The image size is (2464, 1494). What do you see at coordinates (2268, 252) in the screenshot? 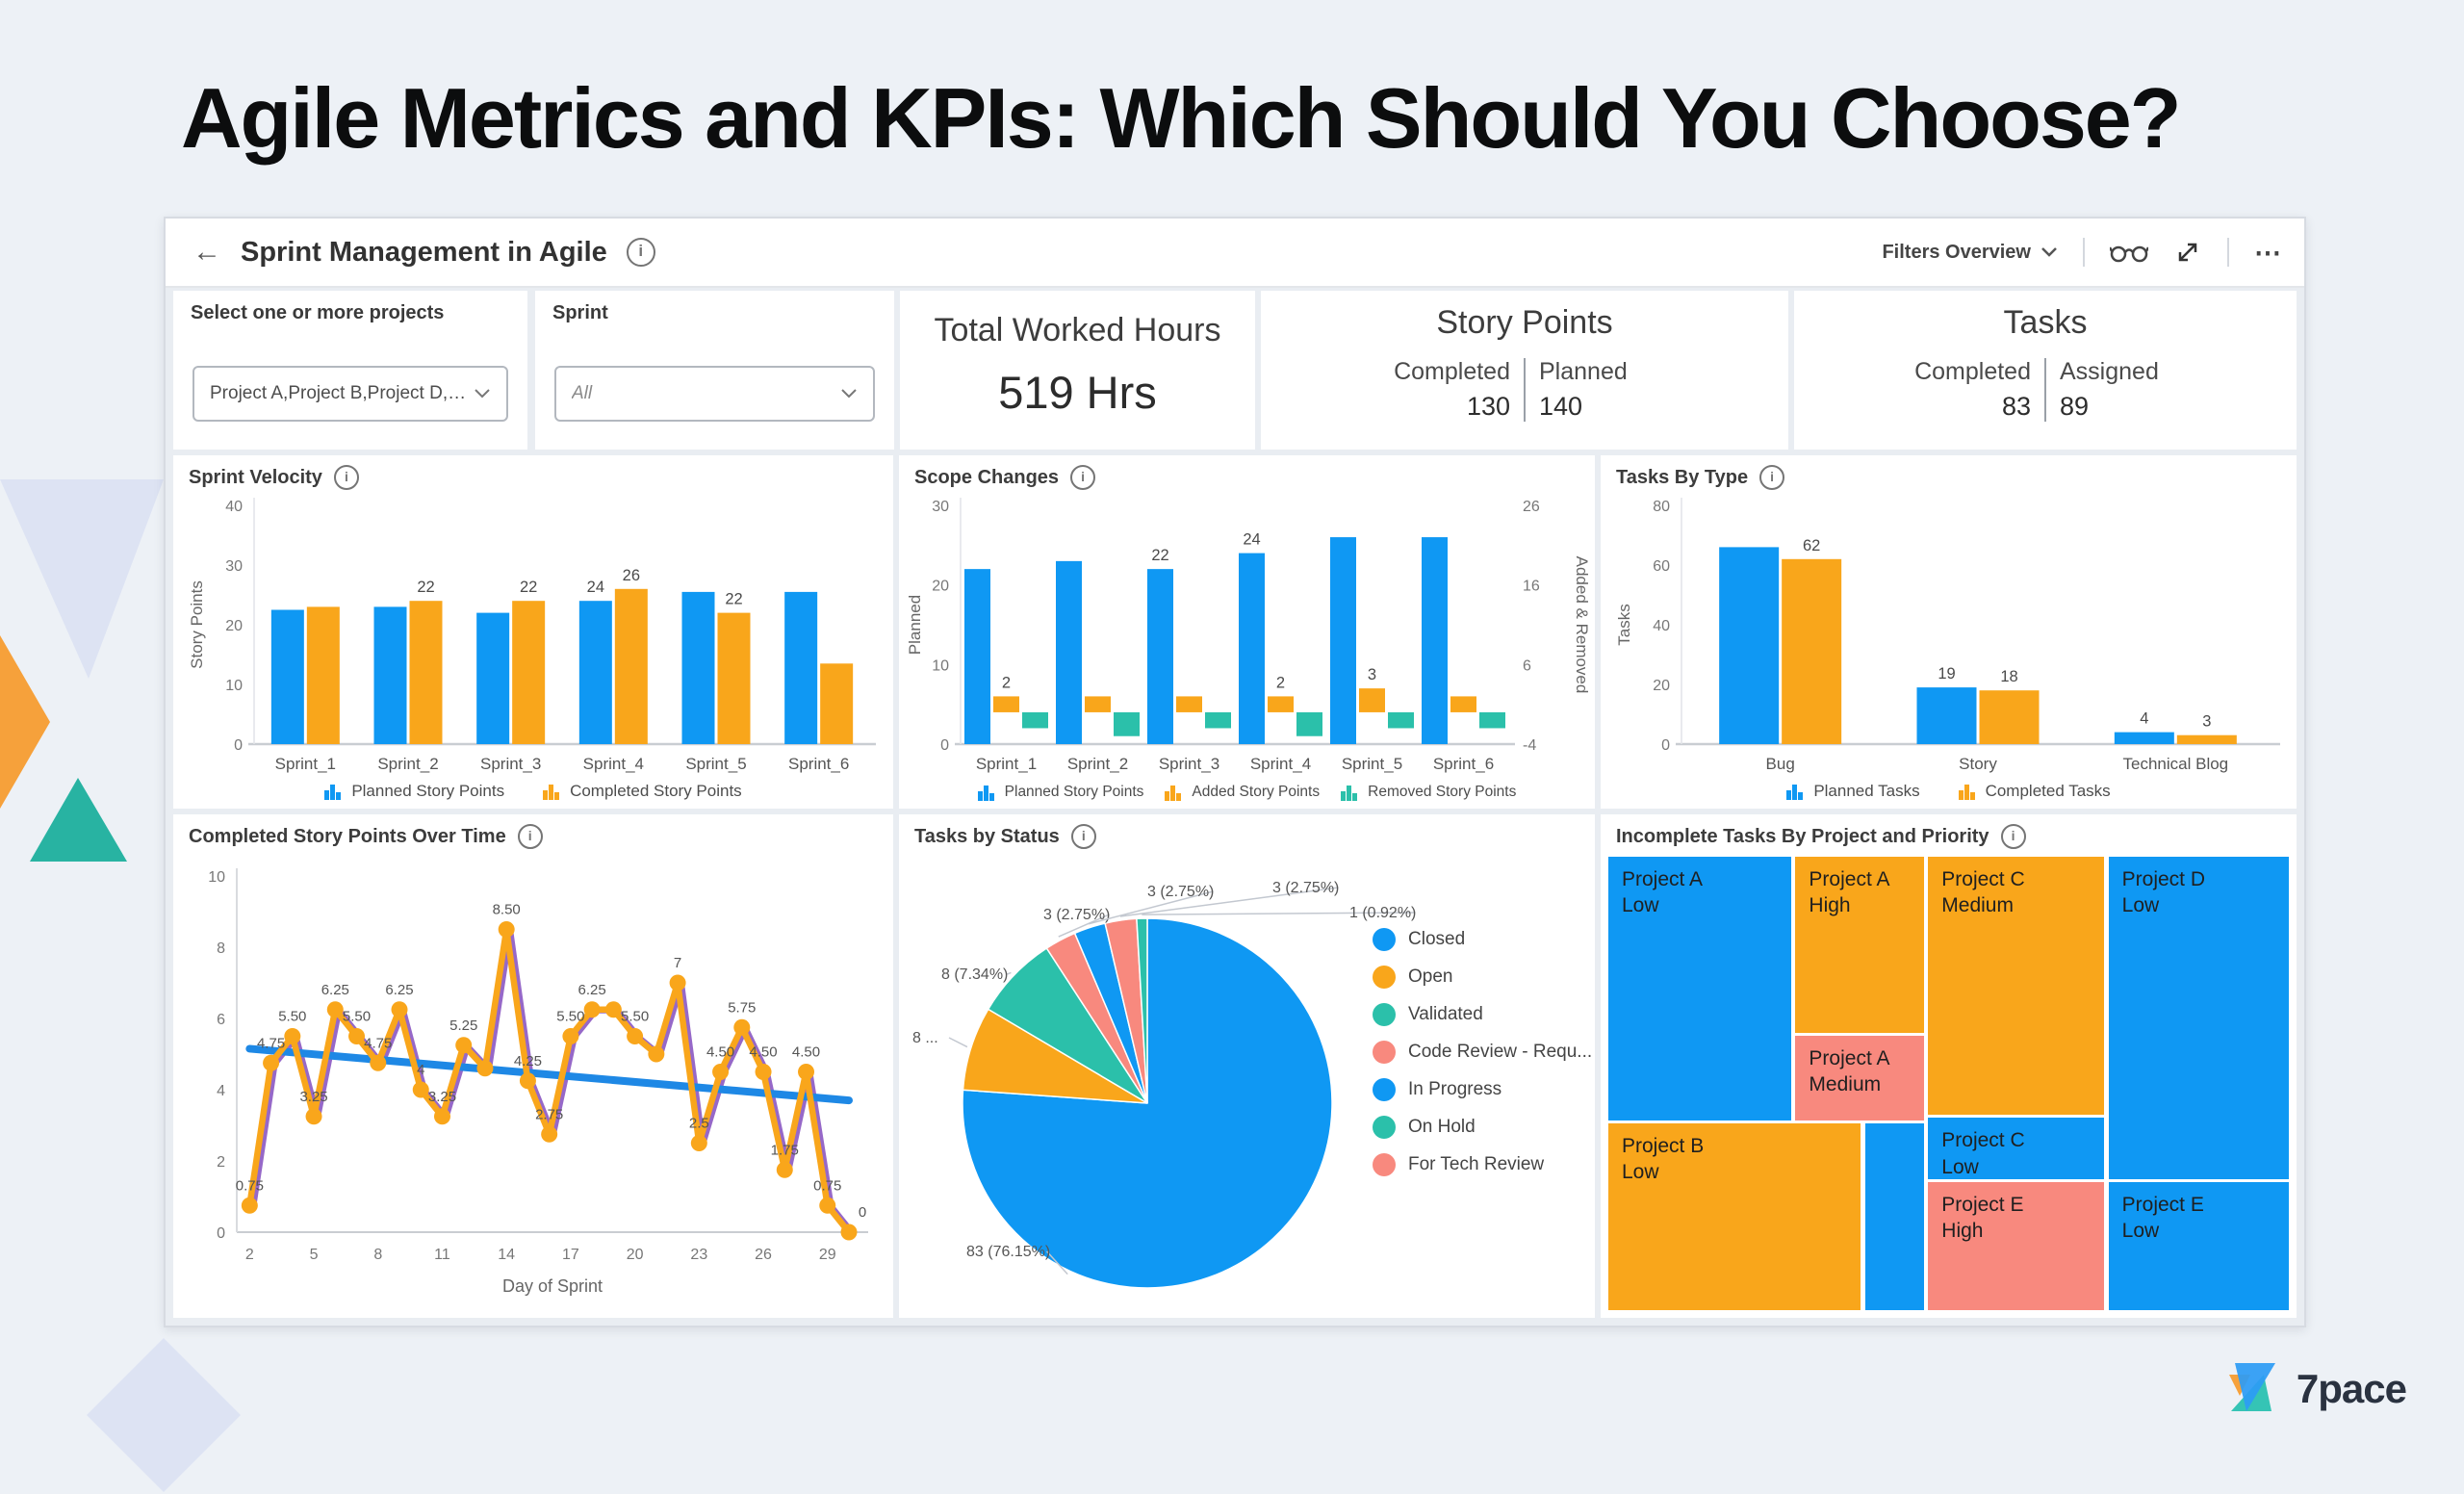
I see `more-options-icon: ⋯` at bounding box center [2268, 252].